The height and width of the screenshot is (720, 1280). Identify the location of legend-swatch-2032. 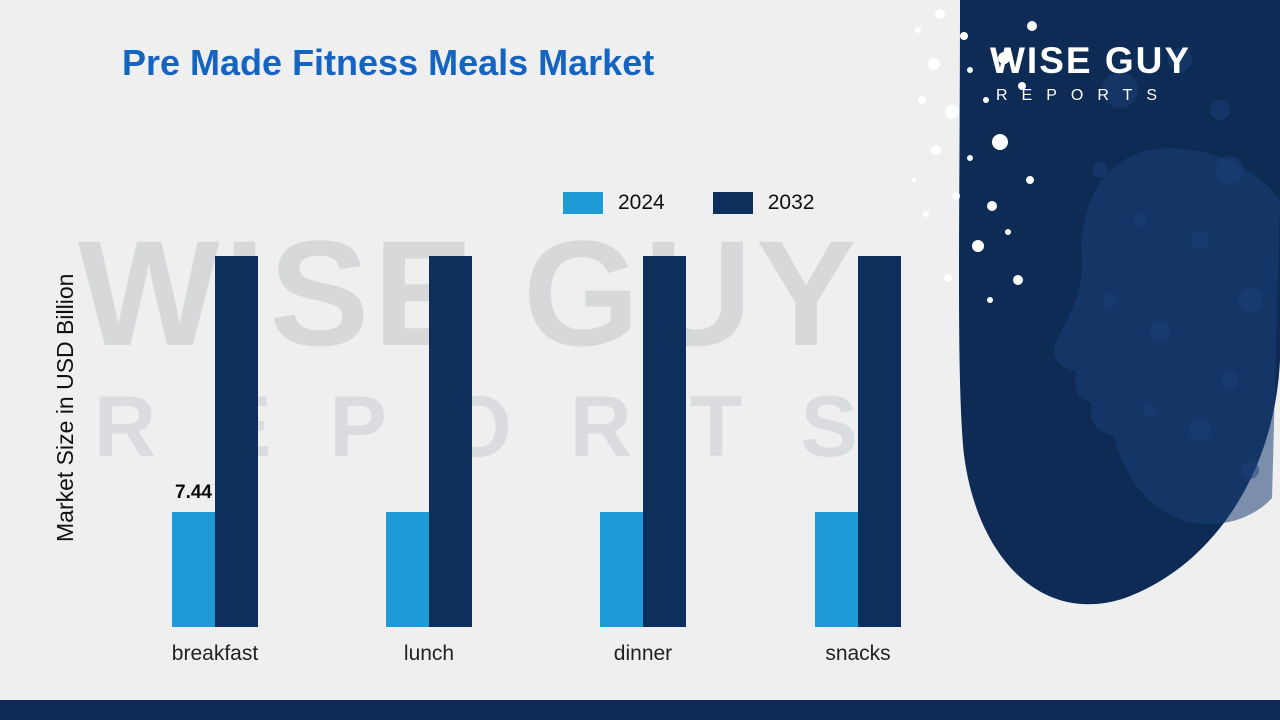
(732, 203).